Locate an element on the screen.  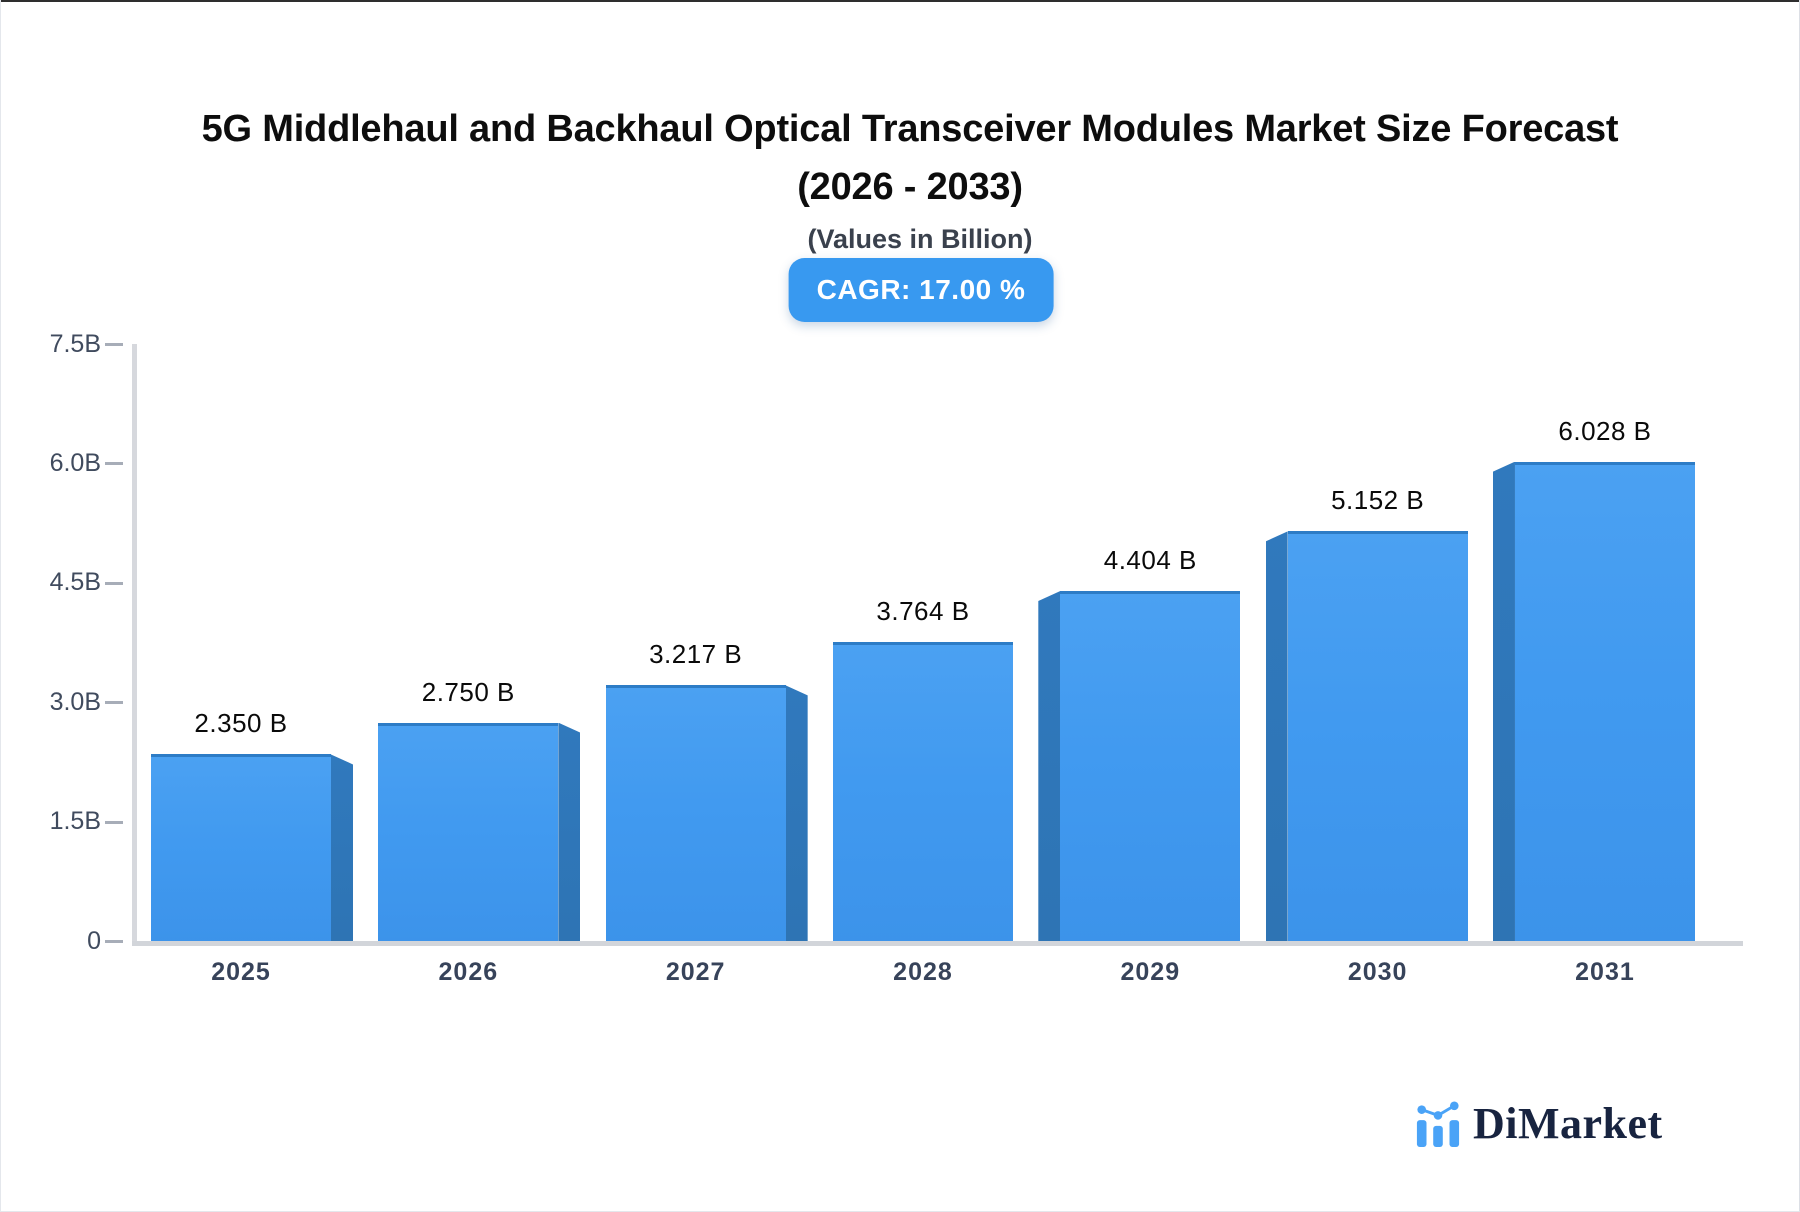
brand-name: DiMarket is located at coordinates (1568, 1123).